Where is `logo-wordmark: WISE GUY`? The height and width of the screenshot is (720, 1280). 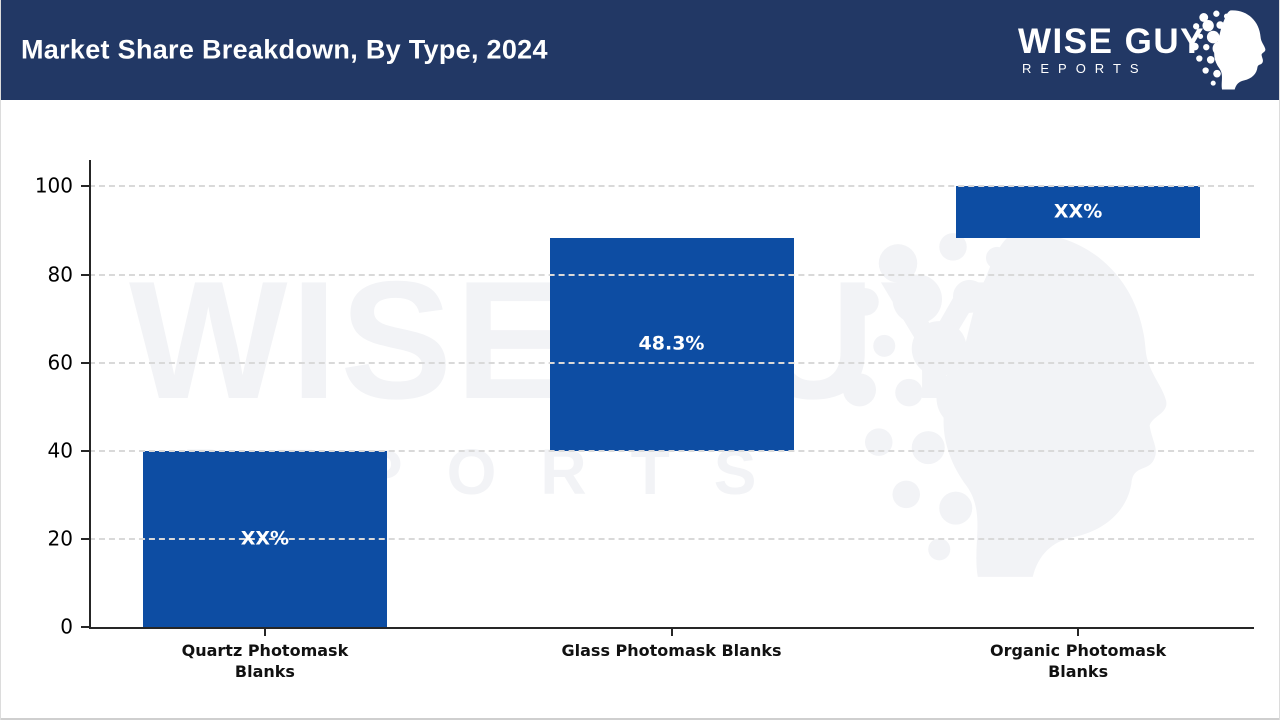 logo-wordmark: WISE GUY is located at coordinates (1111, 41).